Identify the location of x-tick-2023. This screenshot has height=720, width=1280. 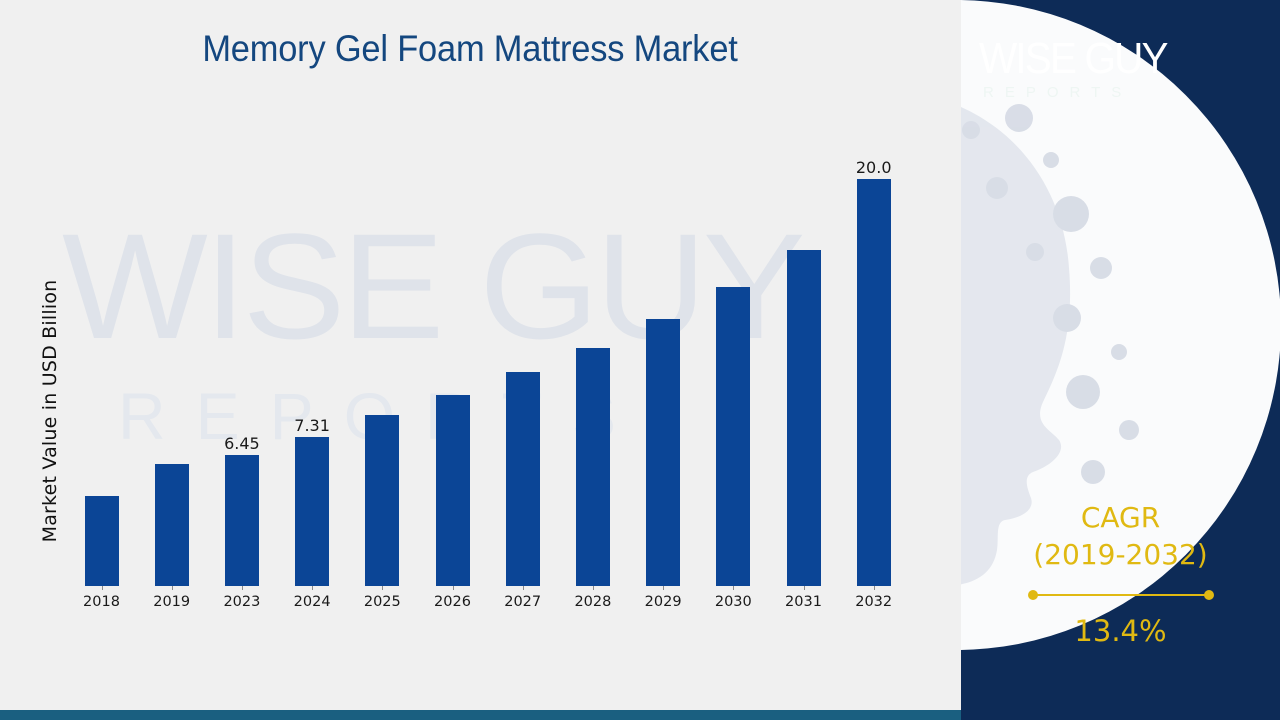
(242, 588).